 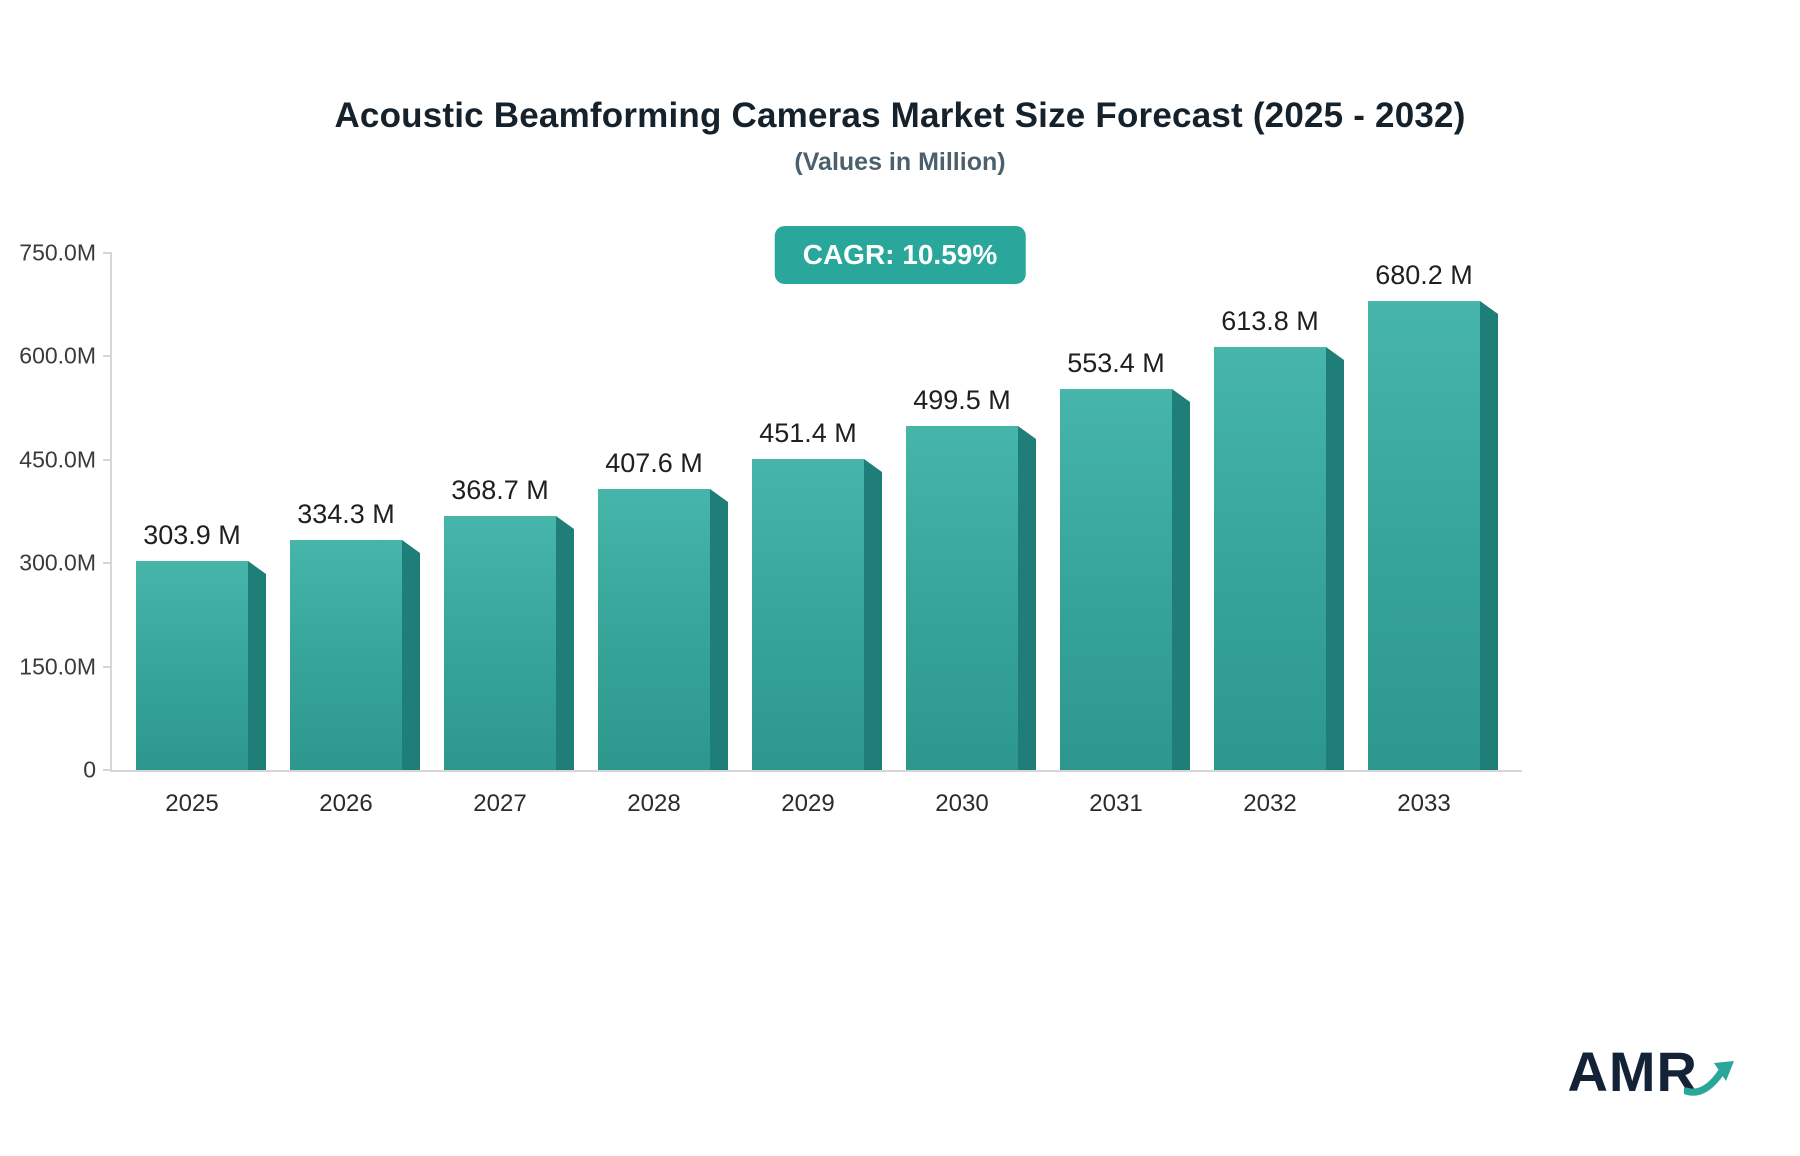 I want to click on bar-value-label: 553.4 M, so click(x=1116, y=363).